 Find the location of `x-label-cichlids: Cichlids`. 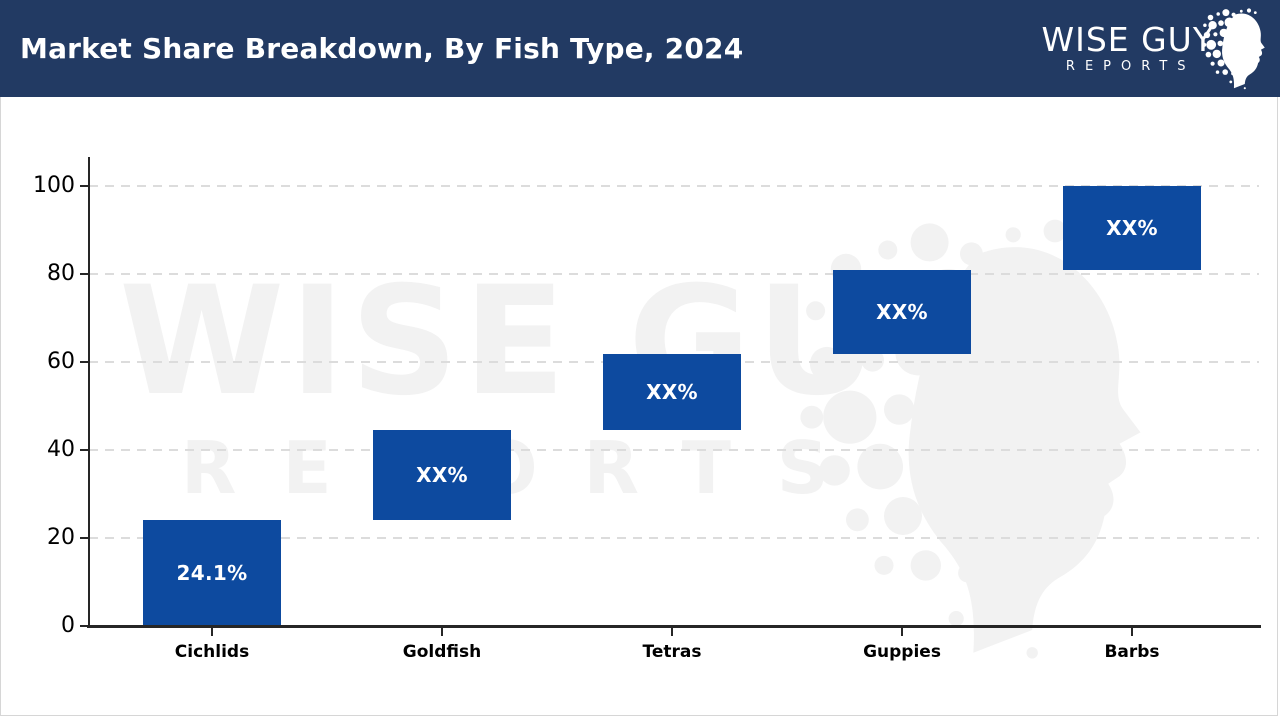

x-label-cichlids: Cichlids is located at coordinates (212, 652).